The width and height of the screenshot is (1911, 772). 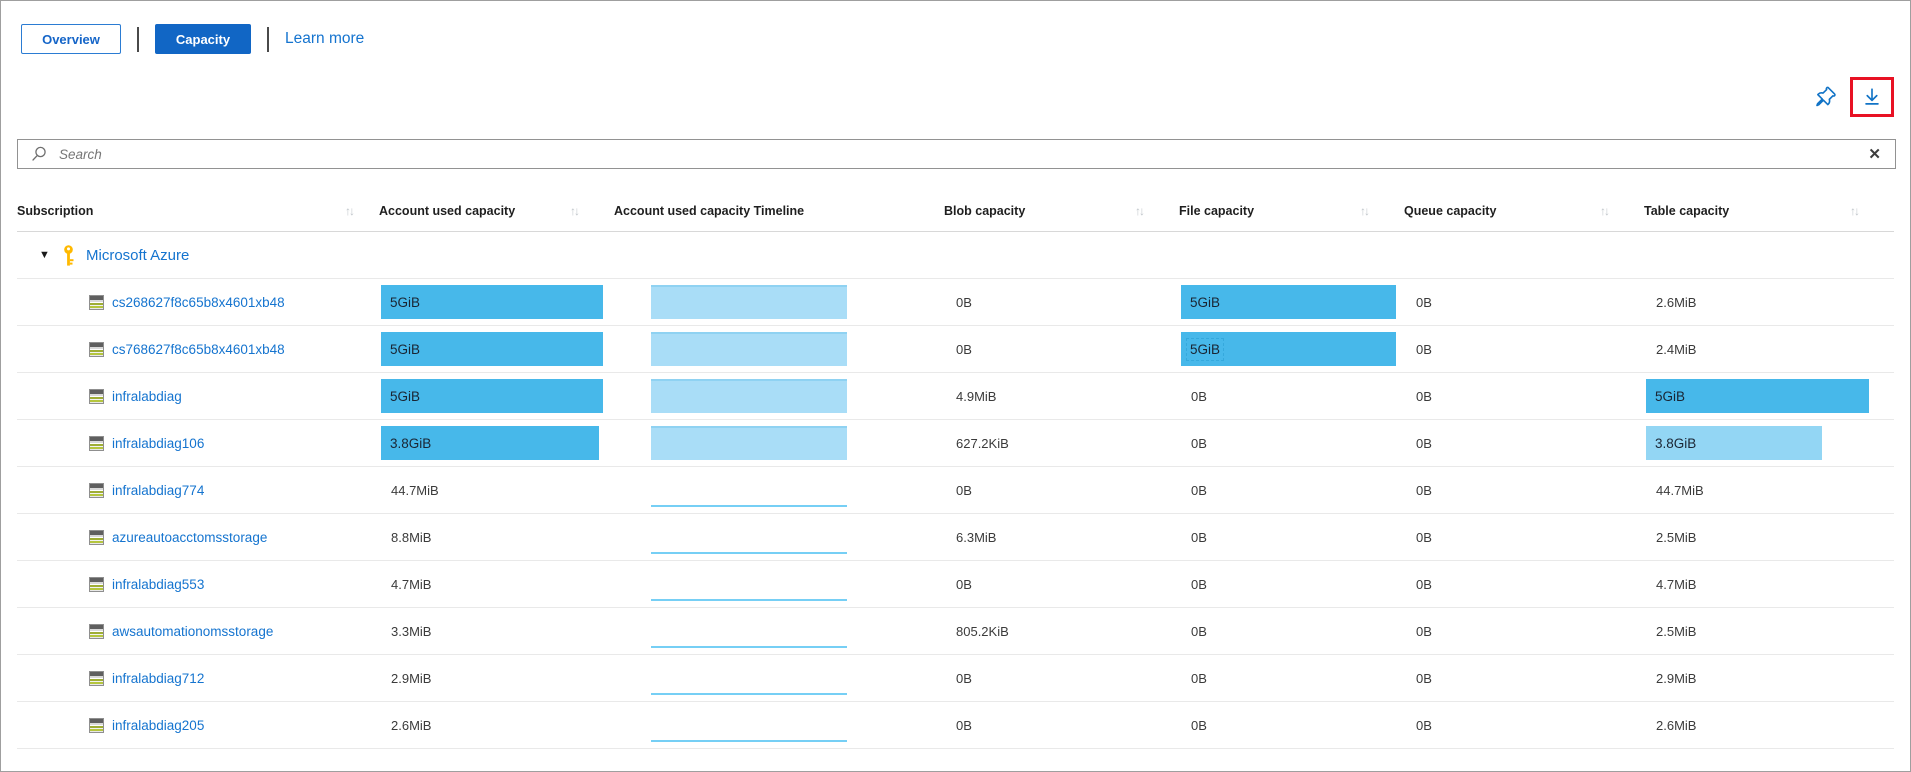 I want to click on column-label: Account used capacity Timeline, so click(x=709, y=211).